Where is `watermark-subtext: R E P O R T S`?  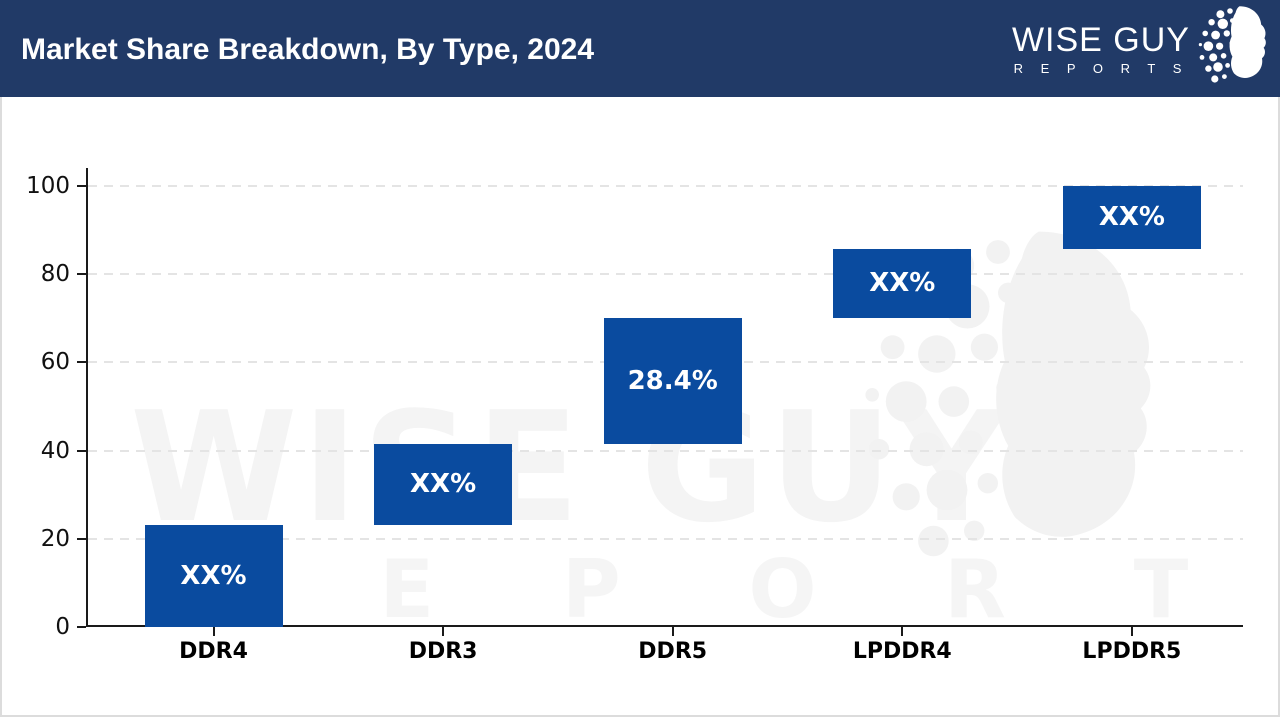
watermark-subtext: R E P O R T S is located at coordinates (735, 589).